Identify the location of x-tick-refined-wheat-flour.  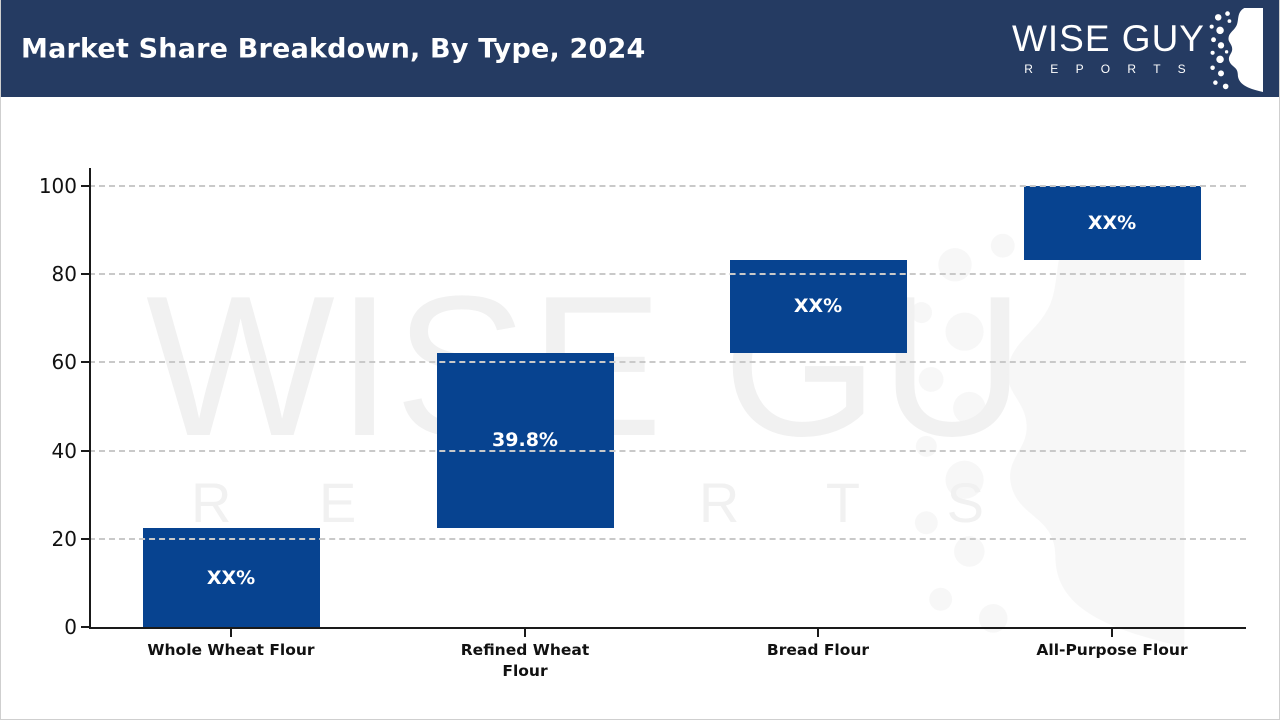
(525, 633).